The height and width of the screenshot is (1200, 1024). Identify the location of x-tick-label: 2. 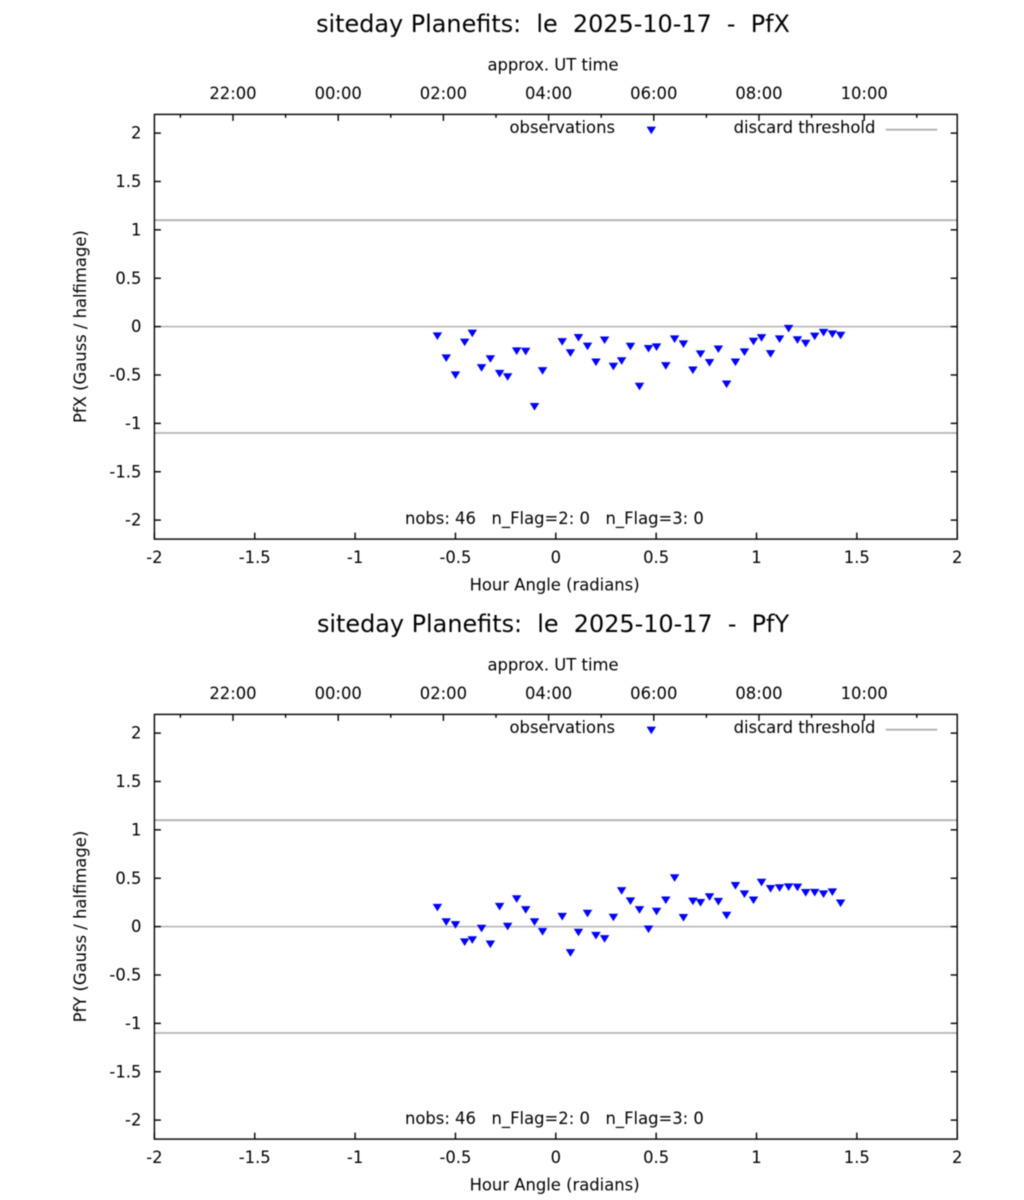
(957, 557).